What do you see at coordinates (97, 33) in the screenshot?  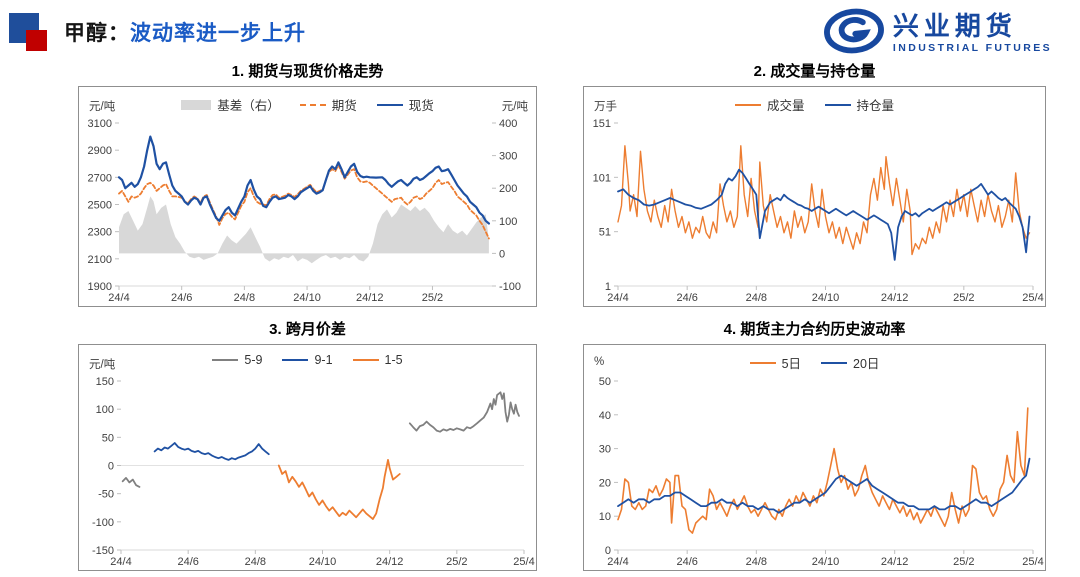 I see `page-title-prefix: 甲醇：` at bounding box center [97, 33].